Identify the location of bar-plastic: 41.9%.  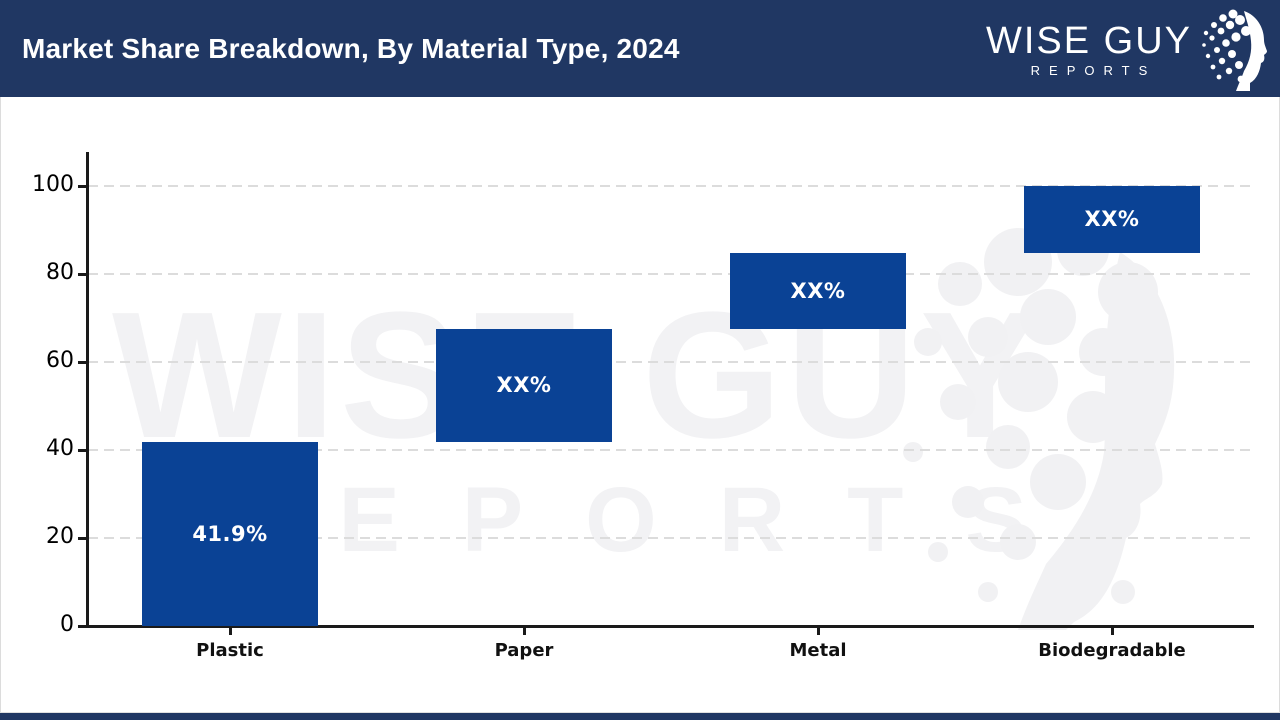
(230, 533).